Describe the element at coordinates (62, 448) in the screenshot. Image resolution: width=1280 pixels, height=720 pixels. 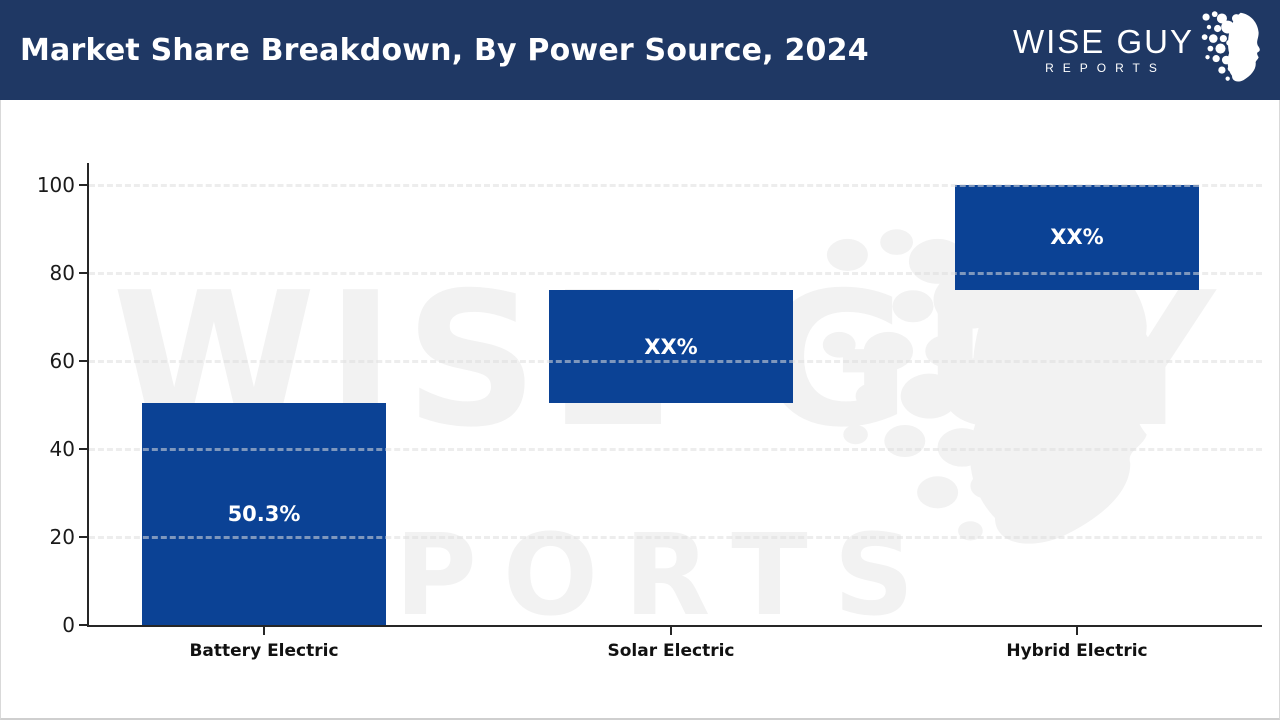
I see `y-tick-label-40: 40` at that location.